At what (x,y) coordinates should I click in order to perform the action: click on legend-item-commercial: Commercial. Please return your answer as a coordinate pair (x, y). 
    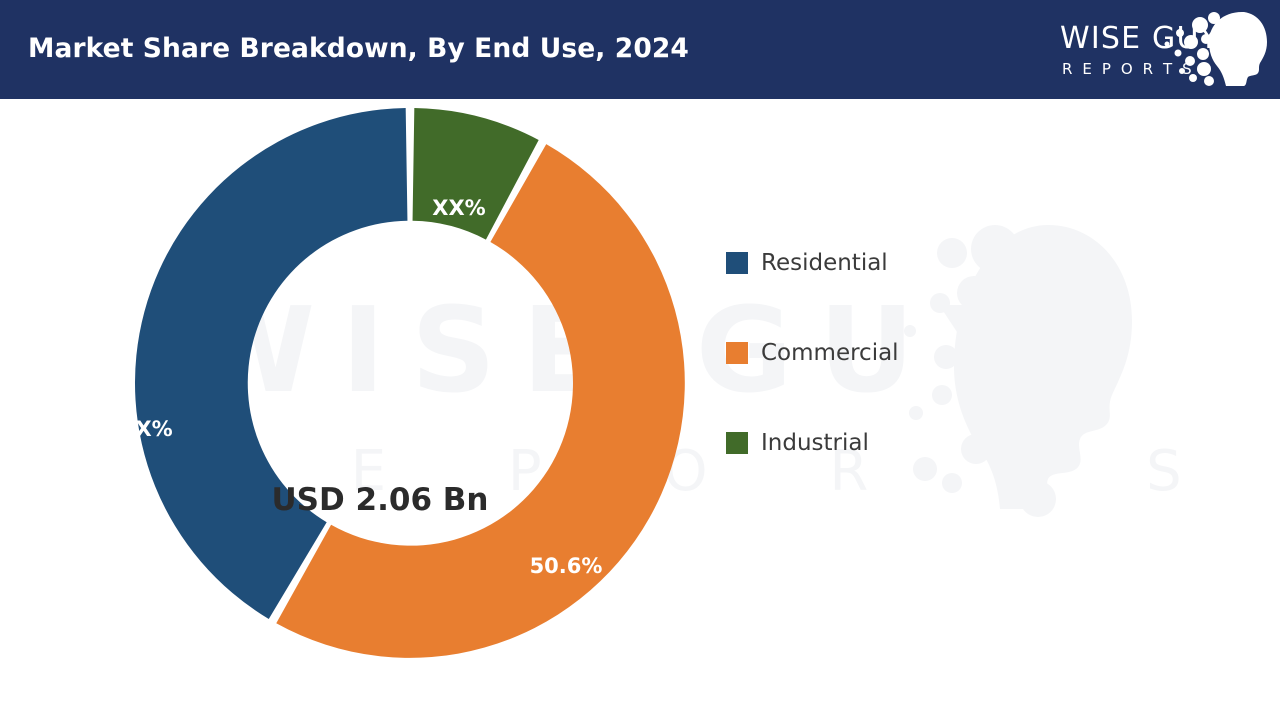
    Looking at the image, I should click on (876, 352).